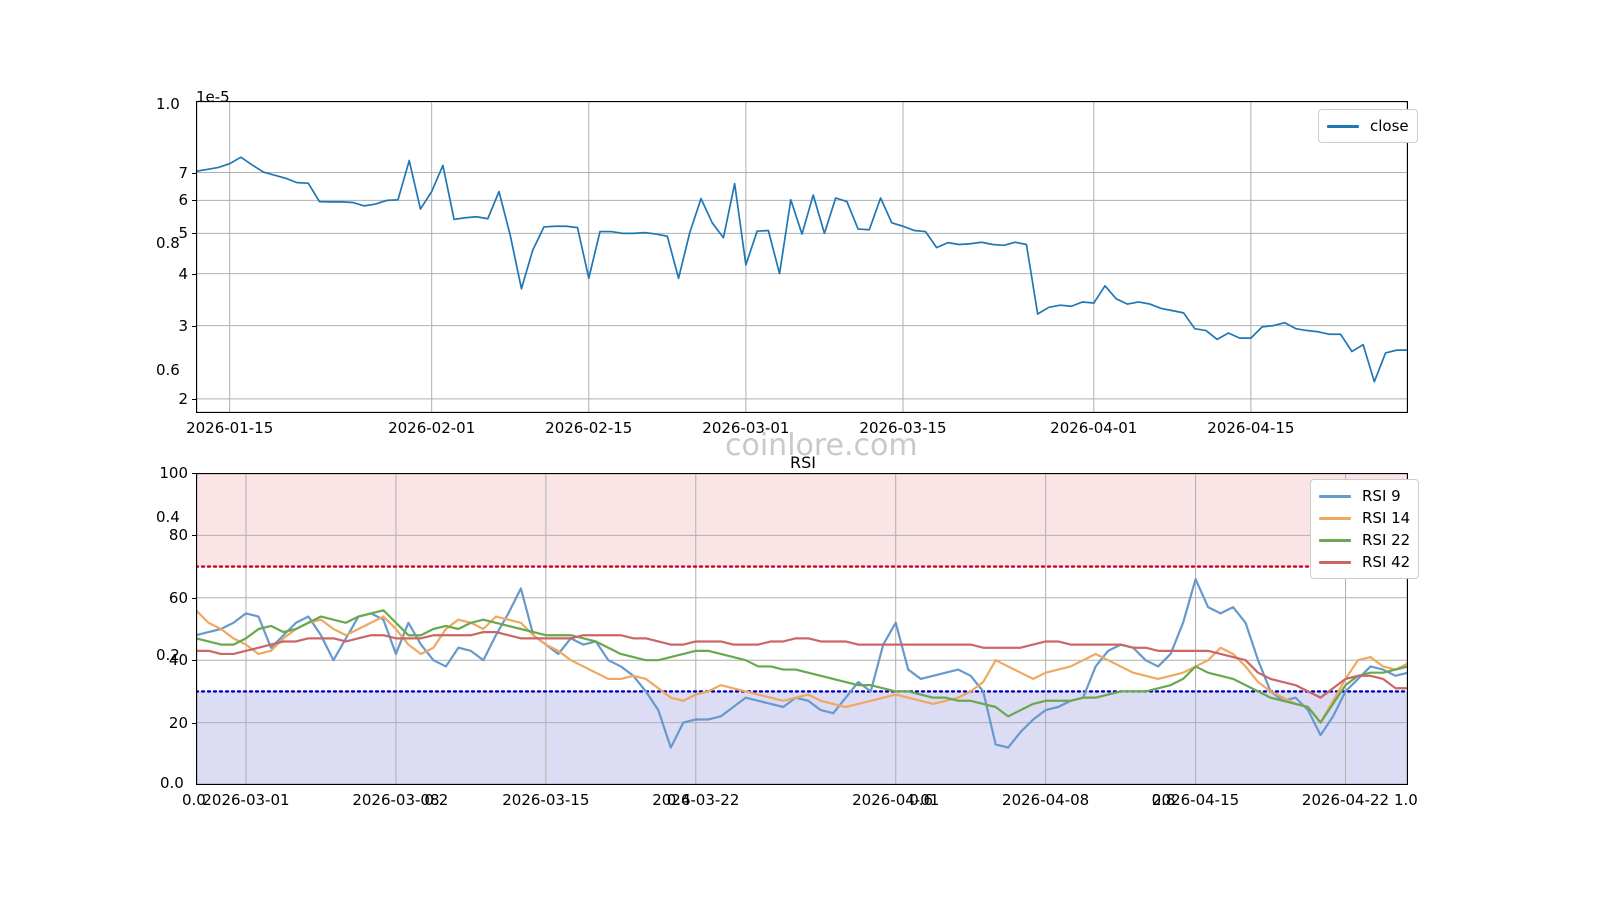  Describe the element at coordinates (1386, 562) in the screenshot. I see `legend-label: RSI 42` at that location.